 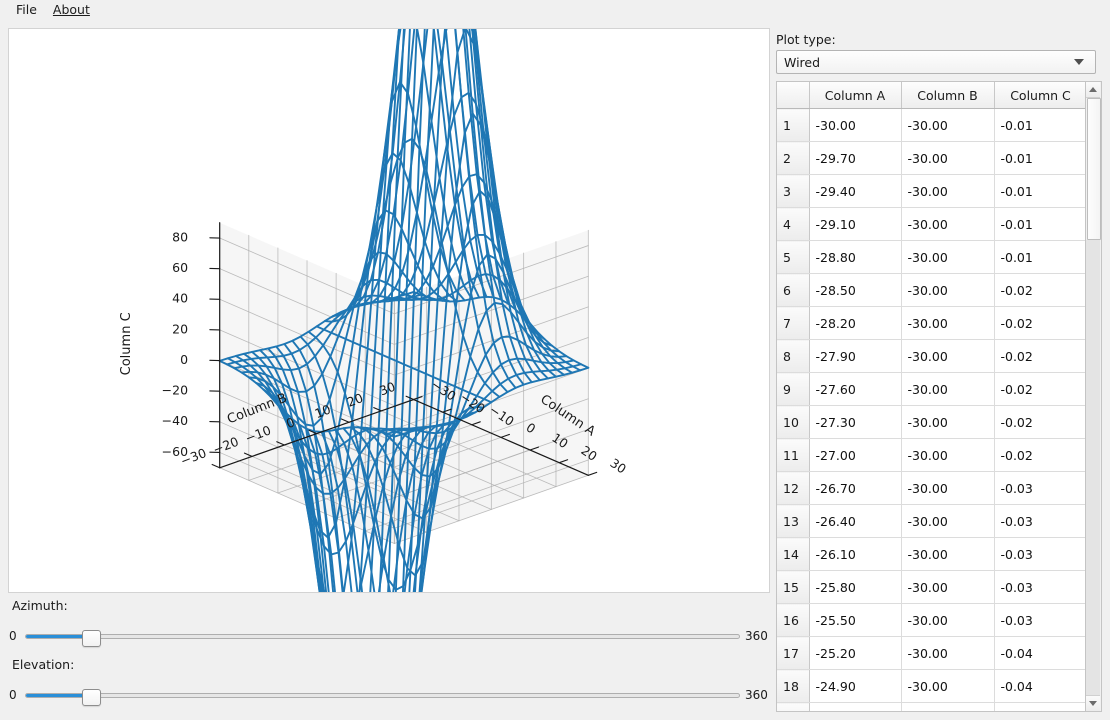 I want to click on table-header-column-c: Column C, so click(x=1039, y=95).